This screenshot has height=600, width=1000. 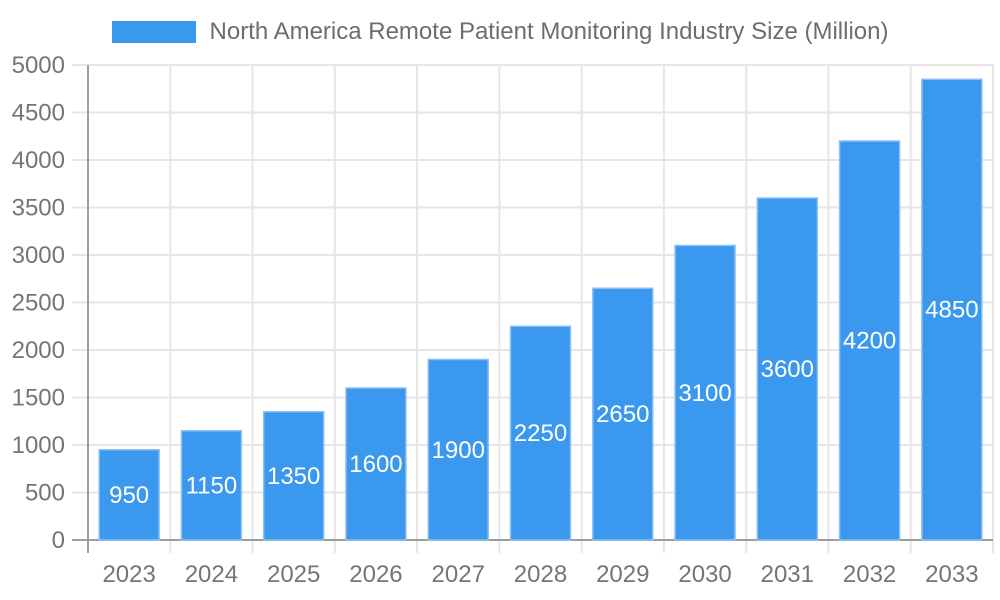 What do you see at coordinates (38, 303) in the screenshot?
I see `y-axis-tick-label: 2500` at bounding box center [38, 303].